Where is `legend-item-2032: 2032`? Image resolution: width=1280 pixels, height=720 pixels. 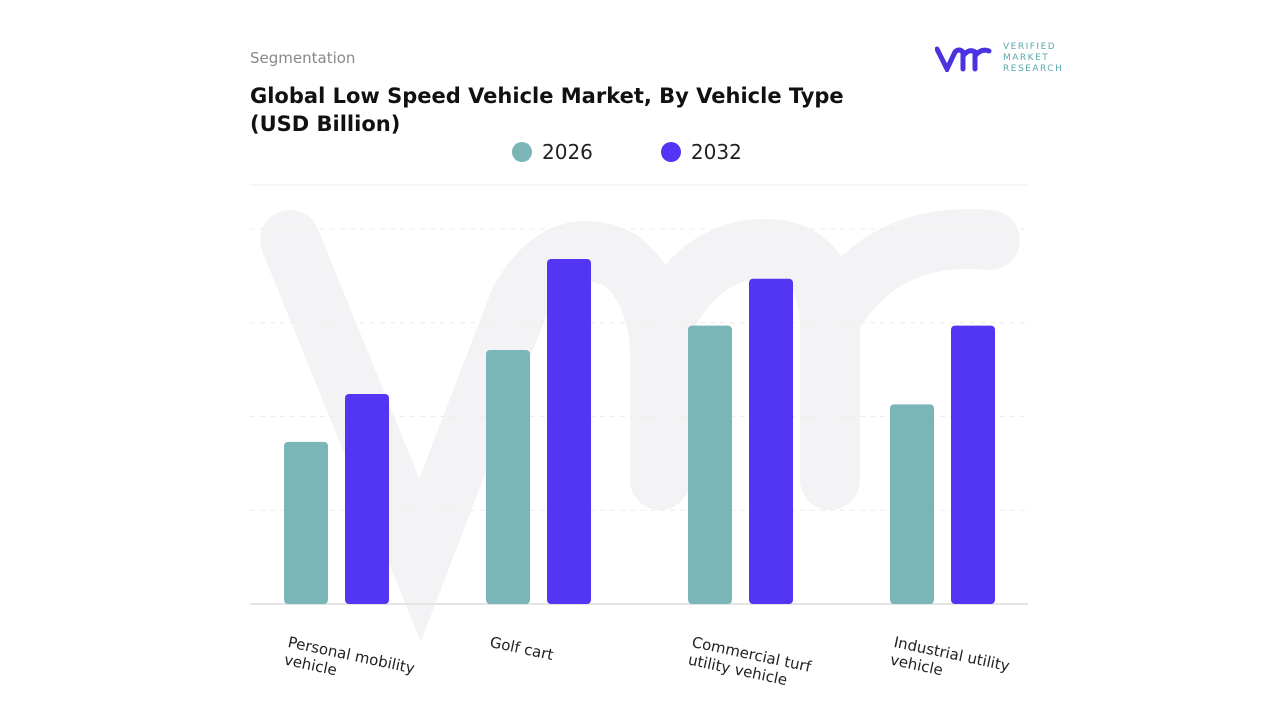 legend-item-2032: 2032 is located at coordinates (701, 152).